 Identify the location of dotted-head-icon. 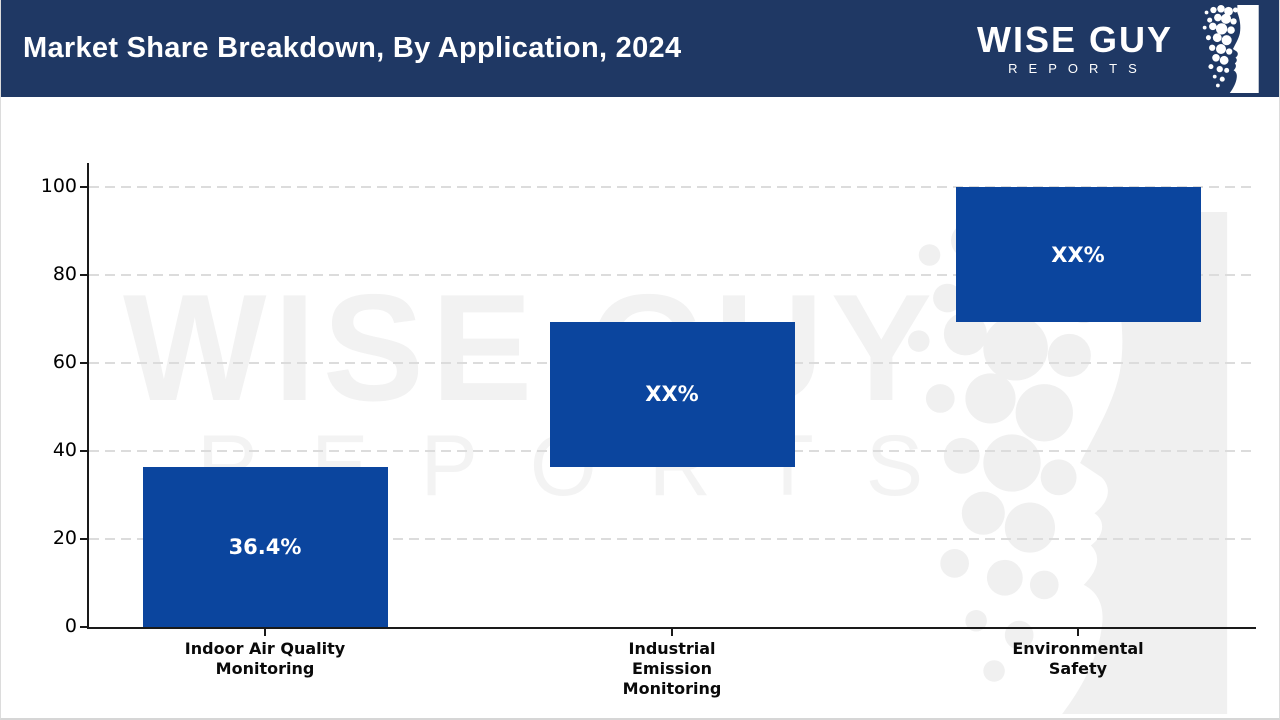
(1230, 48).